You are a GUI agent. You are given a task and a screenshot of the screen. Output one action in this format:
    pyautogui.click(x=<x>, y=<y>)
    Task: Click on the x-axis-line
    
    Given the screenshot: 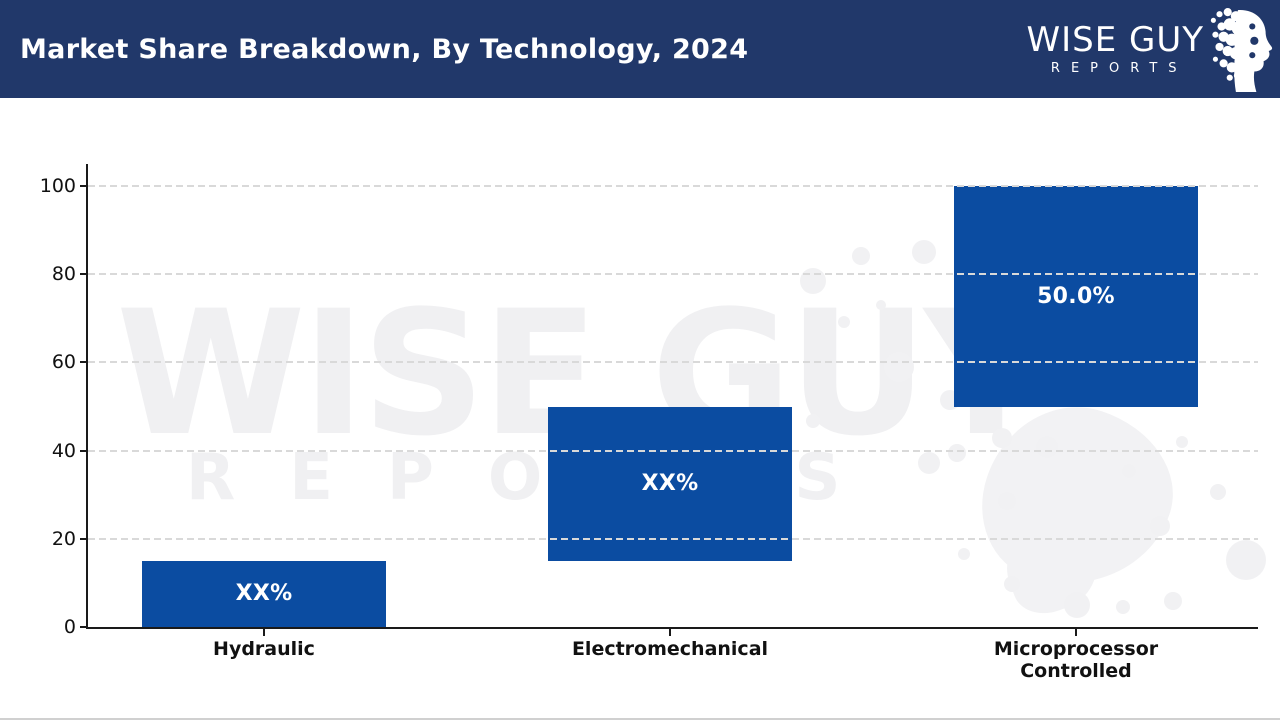 What is the action you would take?
    pyautogui.click(x=672, y=628)
    